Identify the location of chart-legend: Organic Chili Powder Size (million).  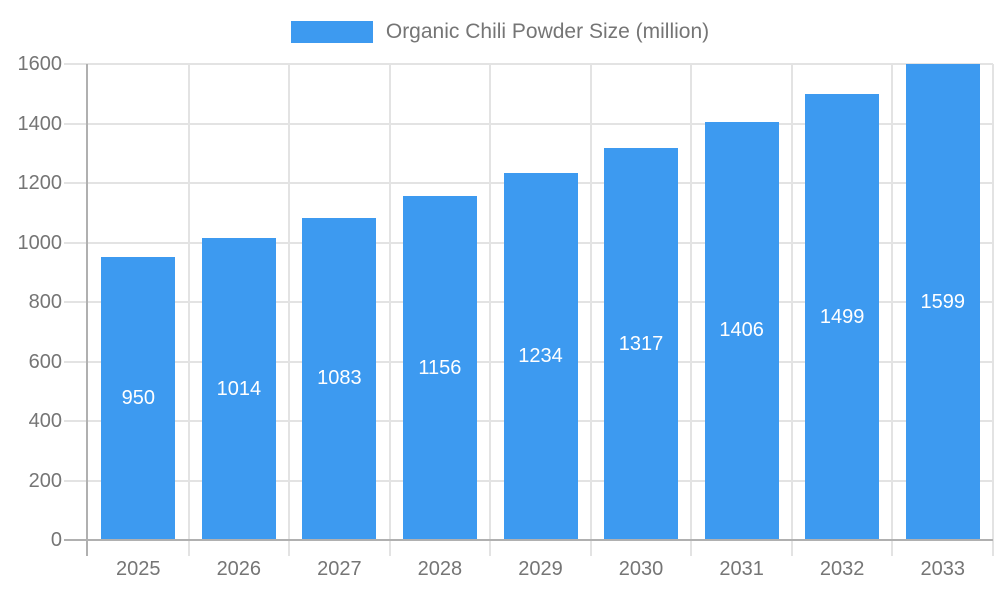
(500, 32).